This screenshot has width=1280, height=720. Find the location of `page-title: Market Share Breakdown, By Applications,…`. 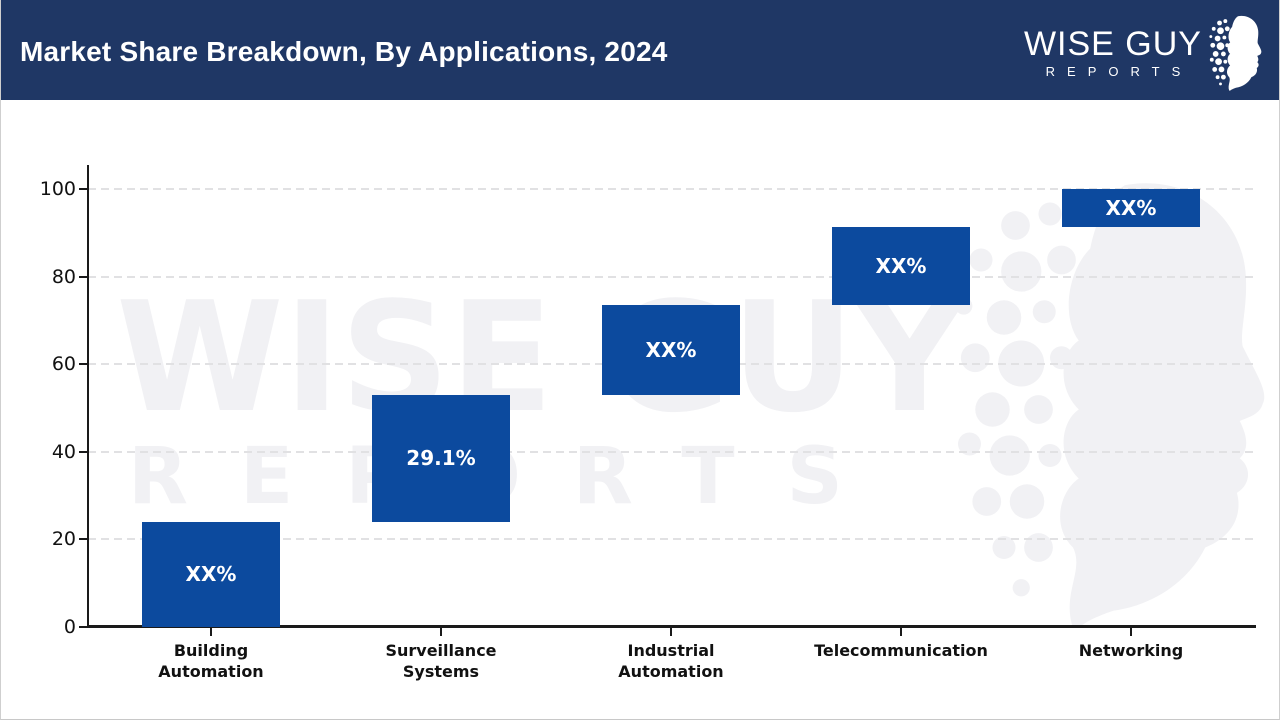

page-title: Market Share Breakdown, By Applications,… is located at coordinates (344, 51).